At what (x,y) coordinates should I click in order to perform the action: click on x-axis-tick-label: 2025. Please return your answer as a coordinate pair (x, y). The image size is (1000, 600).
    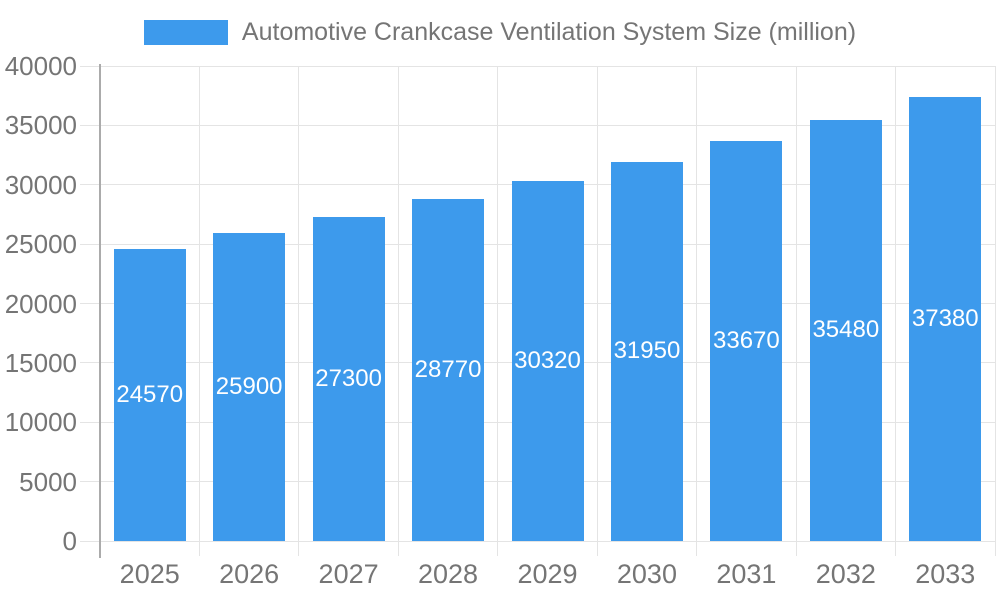
    Looking at the image, I should click on (149, 574).